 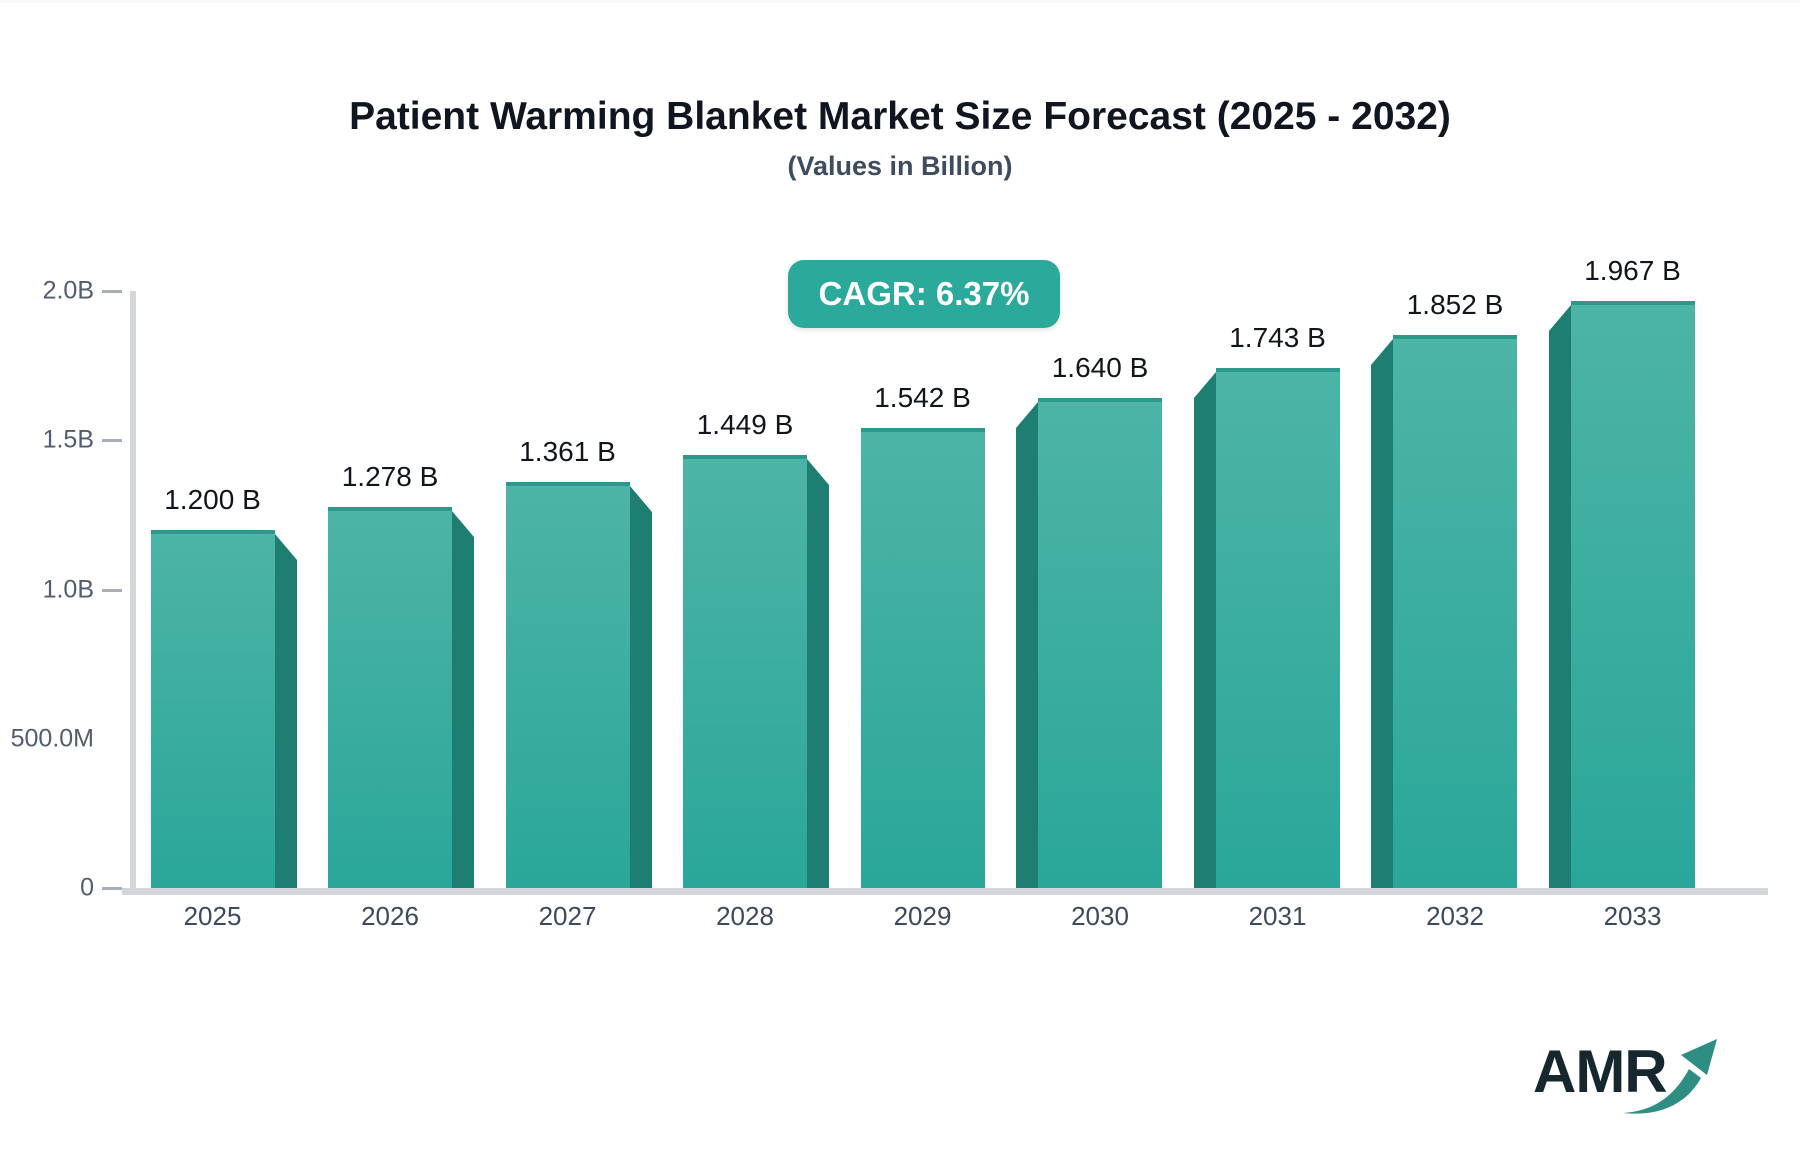 What do you see at coordinates (1455, 304) in the screenshot?
I see `bar-value-label: 1.852 B` at bounding box center [1455, 304].